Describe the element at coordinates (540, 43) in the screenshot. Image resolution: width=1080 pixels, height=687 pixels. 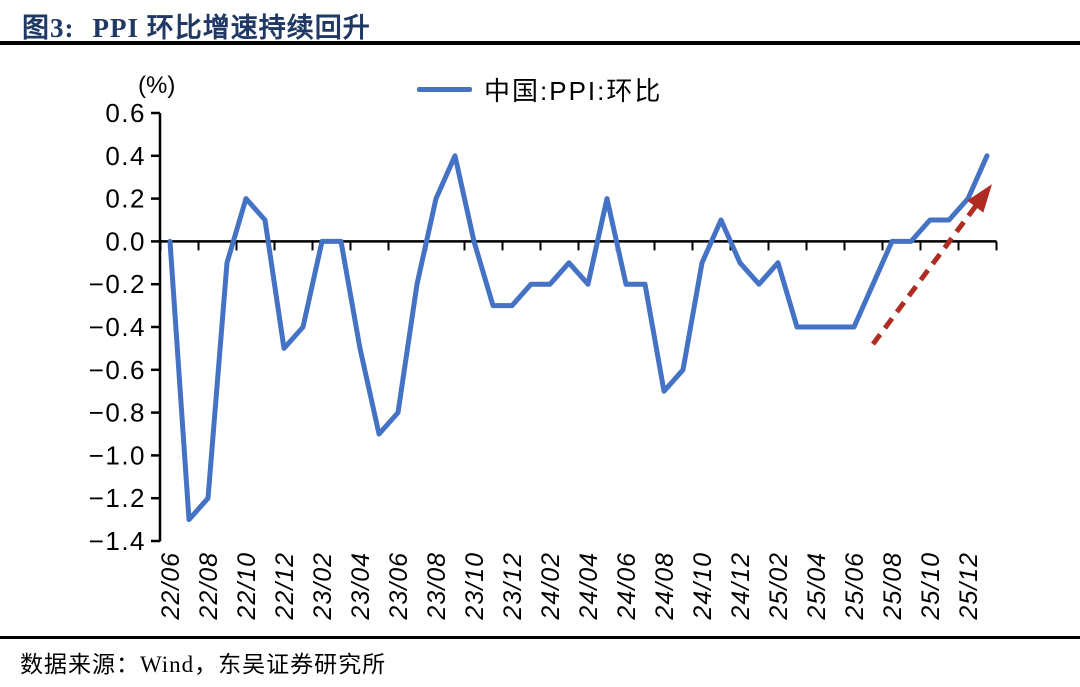
I see `title-divider` at that location.